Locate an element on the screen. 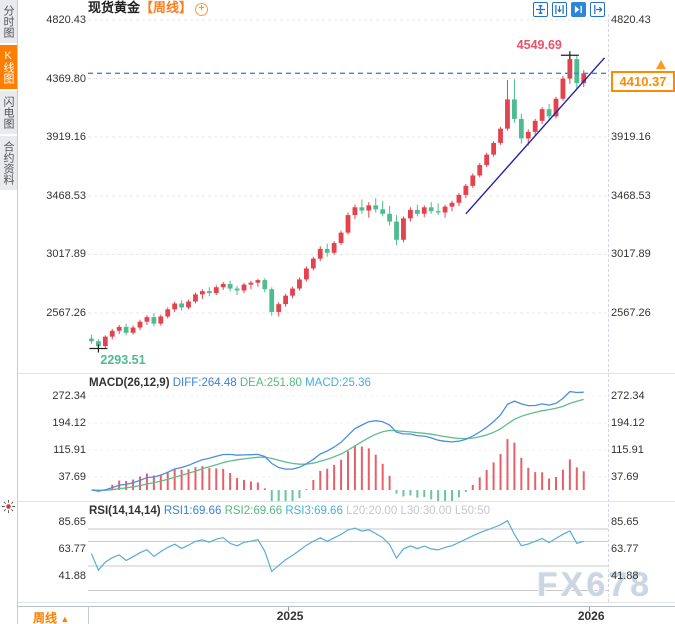 This screenshot has height=624, width=675. rsi-bottom-divider is located at coordinates (346, 602).